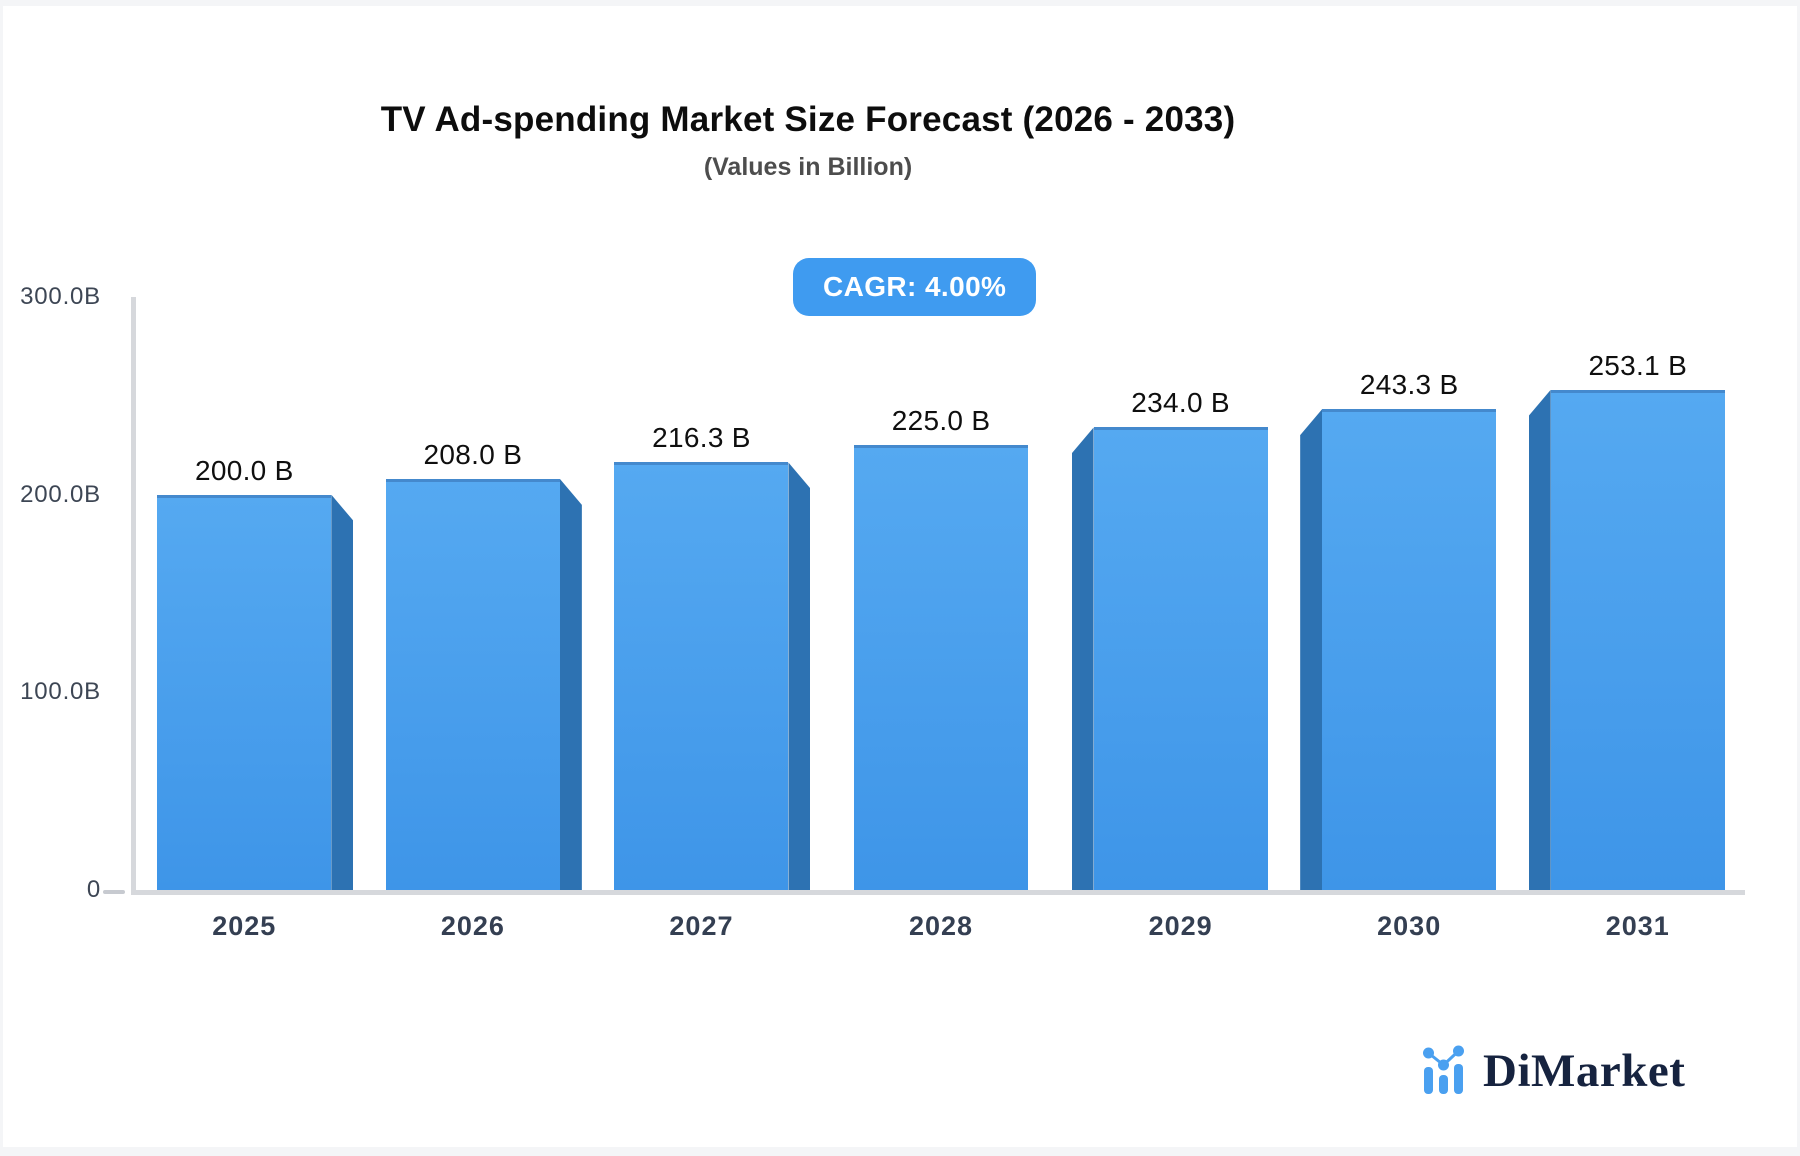  What do you see at coordinates (1409, 385) in the screenshot?
I see `bar-value-label: 243.3 B` at bounding box center [1409, 385].